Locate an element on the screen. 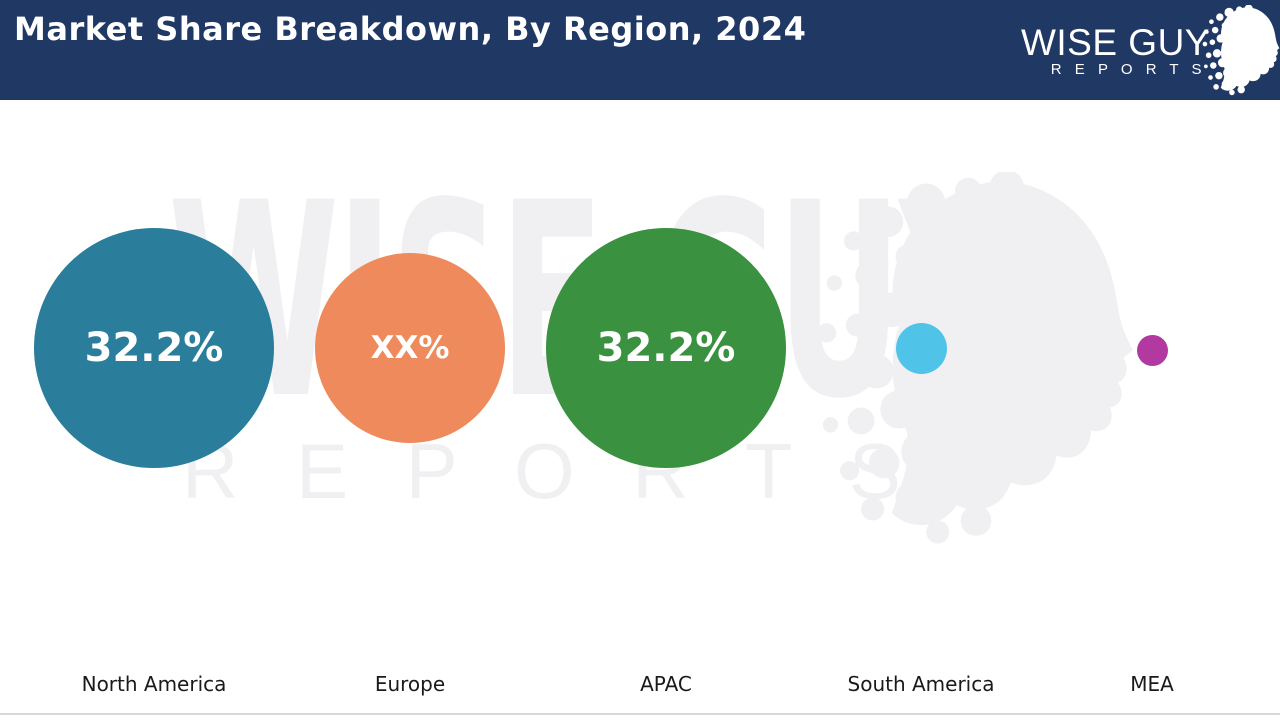  region-label-mea: MEA is located at coordinates (1152, 684).